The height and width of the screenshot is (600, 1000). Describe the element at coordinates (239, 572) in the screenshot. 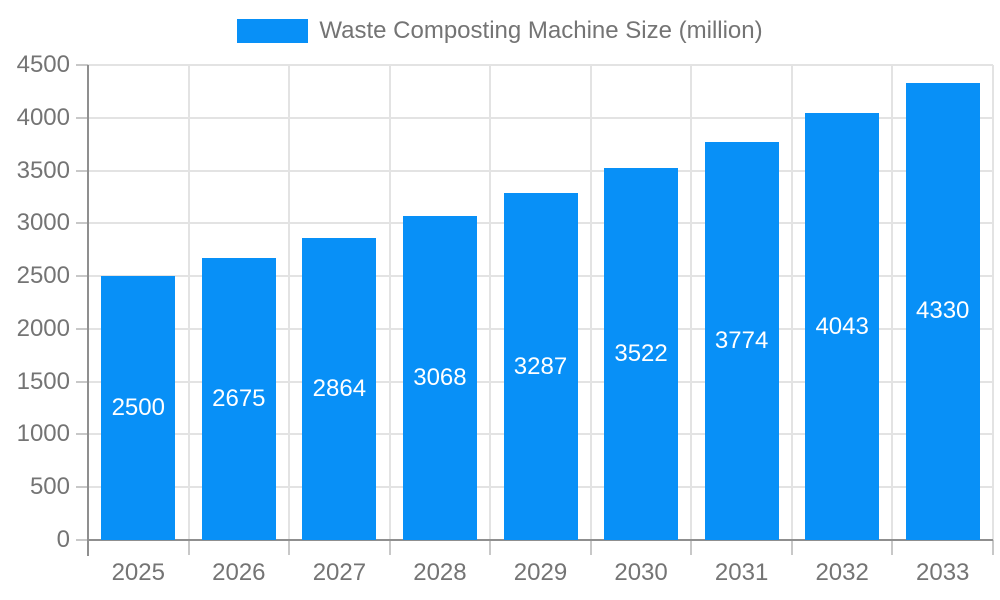

I see `x-axis-label: 2026` at that location.